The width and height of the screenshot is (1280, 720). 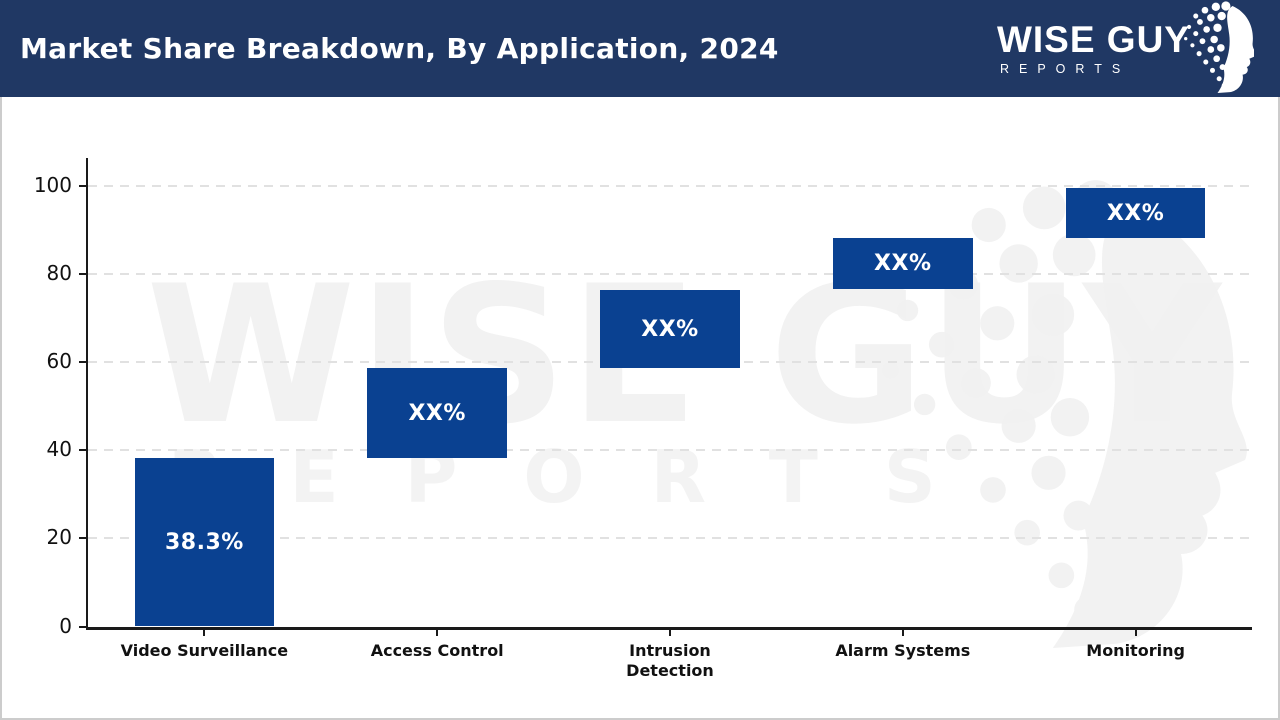 I want to click on watermark-text-secondary: REPORTS, so click(x=585, y=477).